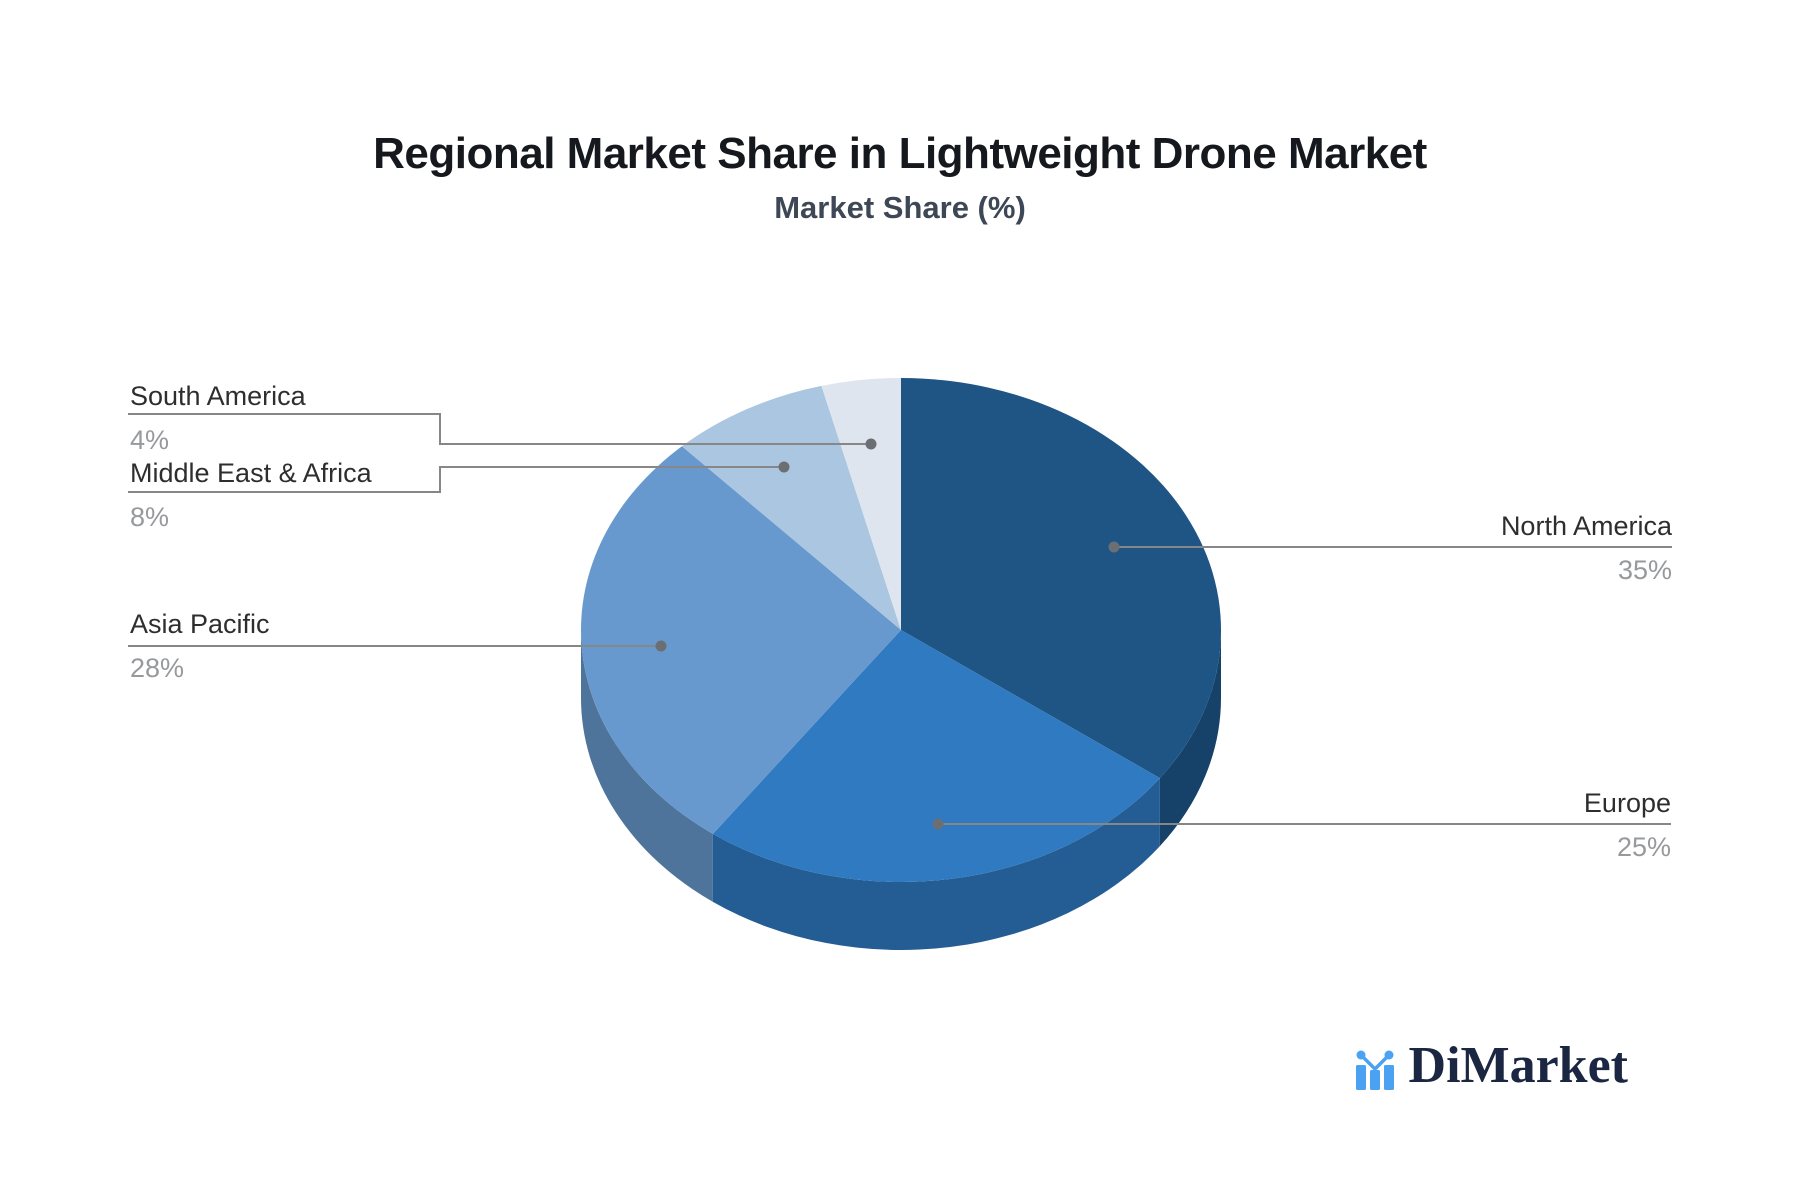  What do you see at coordinates (871, 444) in the screenshot?
I see `connector-dot-south-america` at bounding box center [871, 444].